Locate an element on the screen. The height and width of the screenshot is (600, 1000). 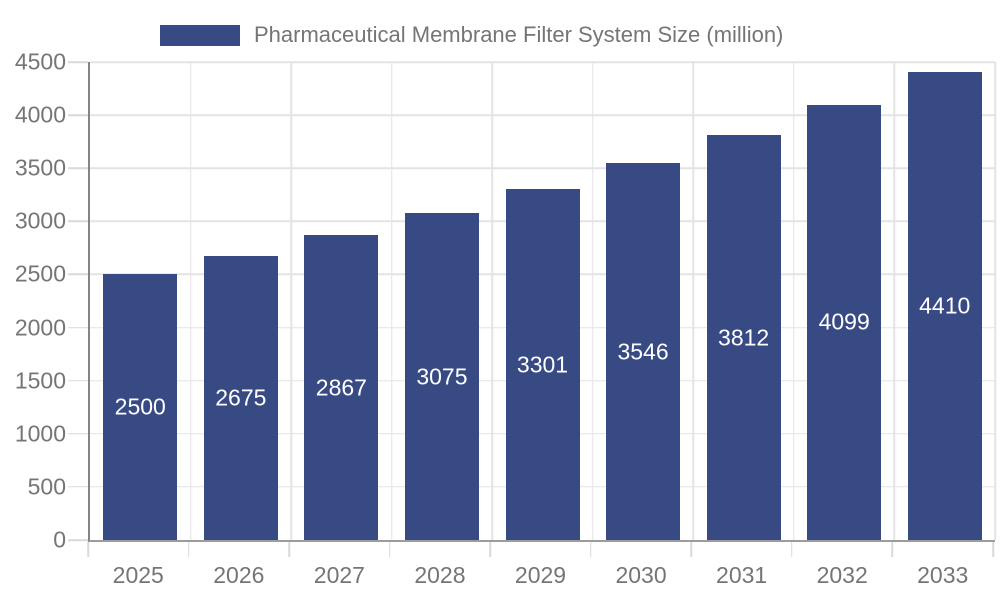
bar-value-label: 3812 is located at coordinates (744, 337).